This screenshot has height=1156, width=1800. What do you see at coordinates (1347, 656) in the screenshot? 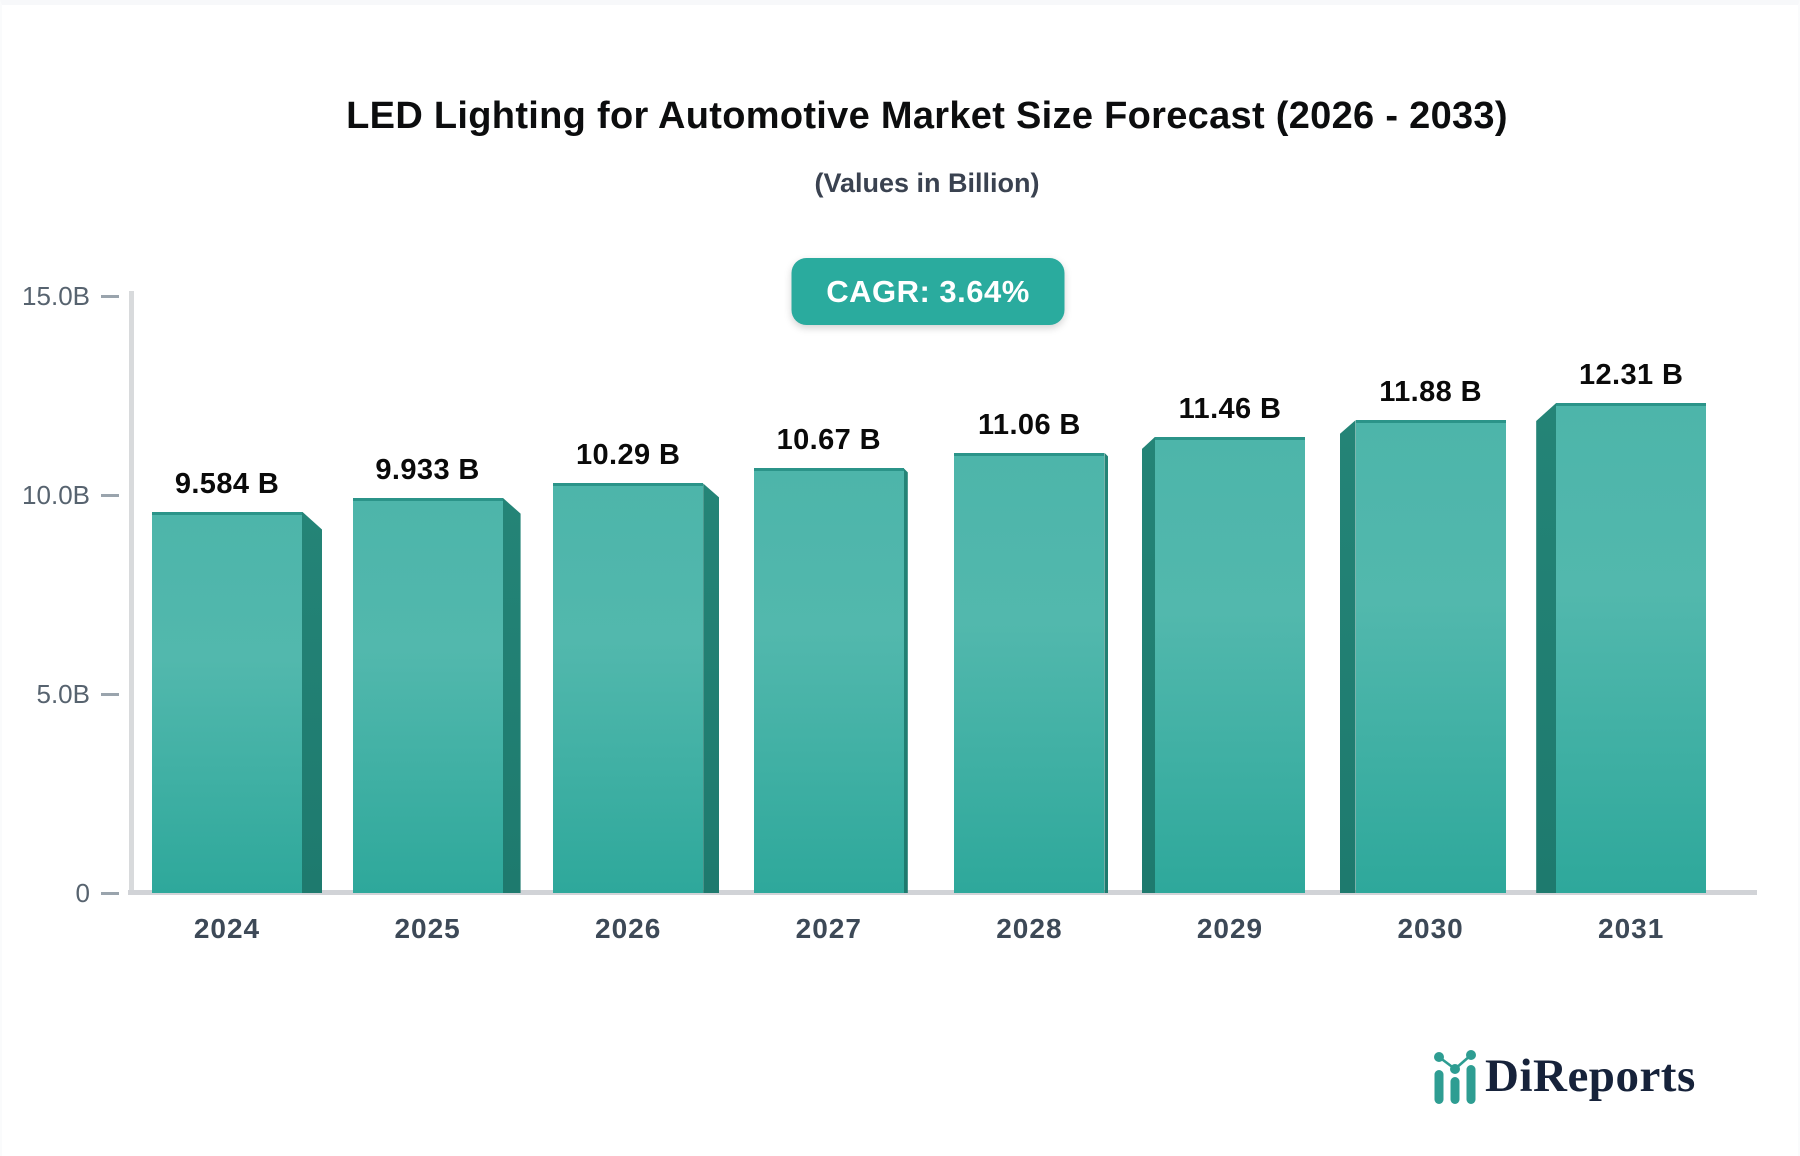
I see `bar-side-face-2030` at bounding box center [1347, 656].